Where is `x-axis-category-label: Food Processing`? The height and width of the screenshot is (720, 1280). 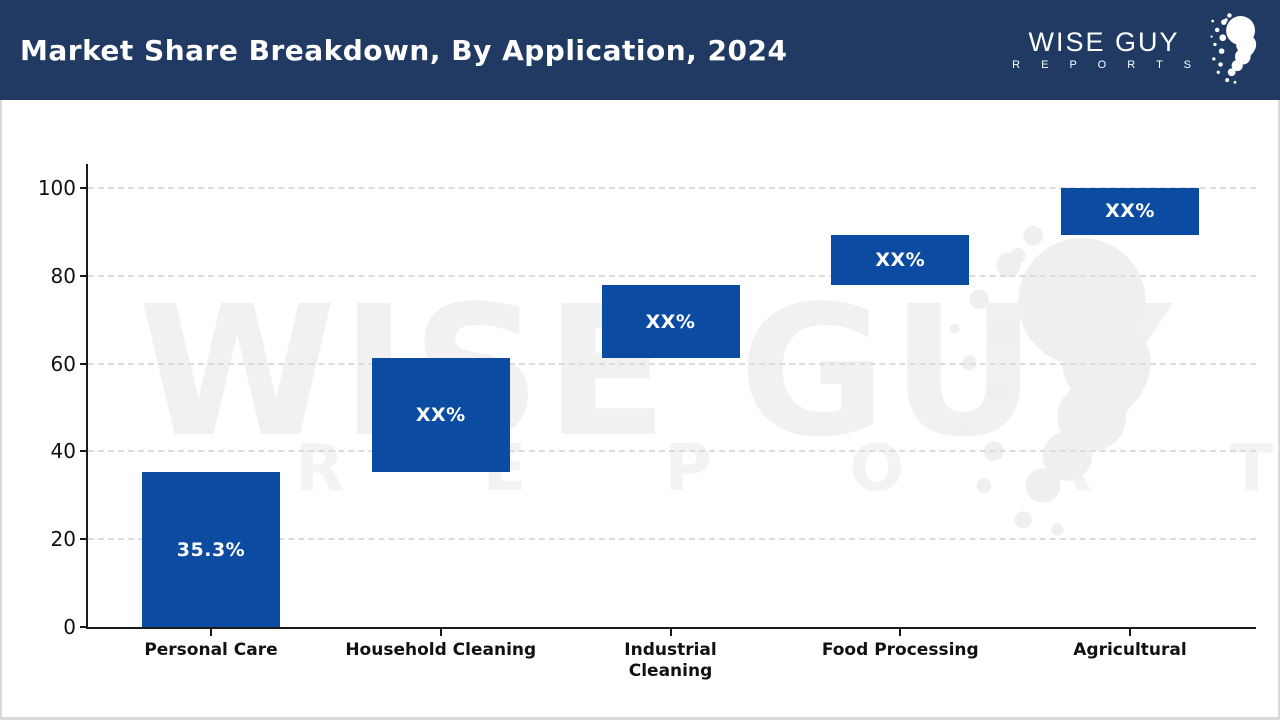 x-axis-category-label: Food Processing is located at coordinates (900, 650).